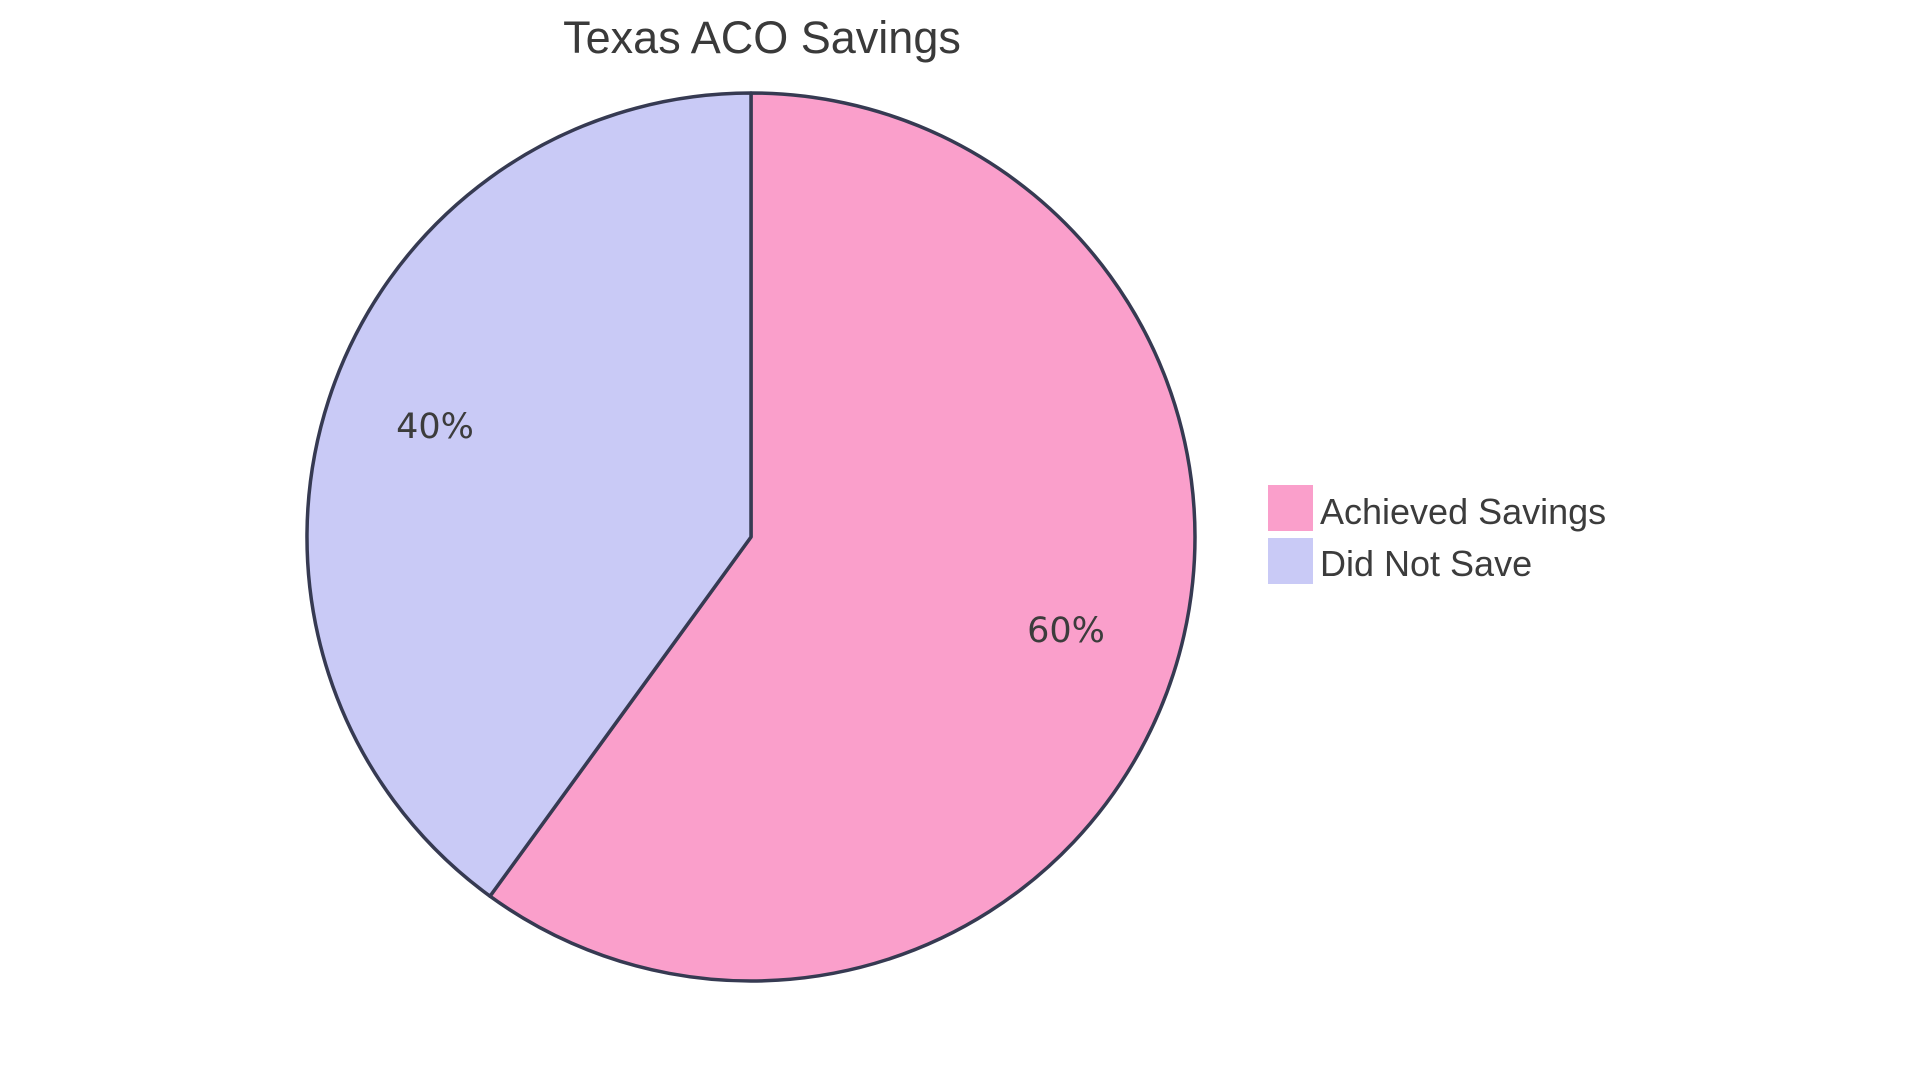  I want to click on slice-label-did-not-save: 40%, so click(435, 427).